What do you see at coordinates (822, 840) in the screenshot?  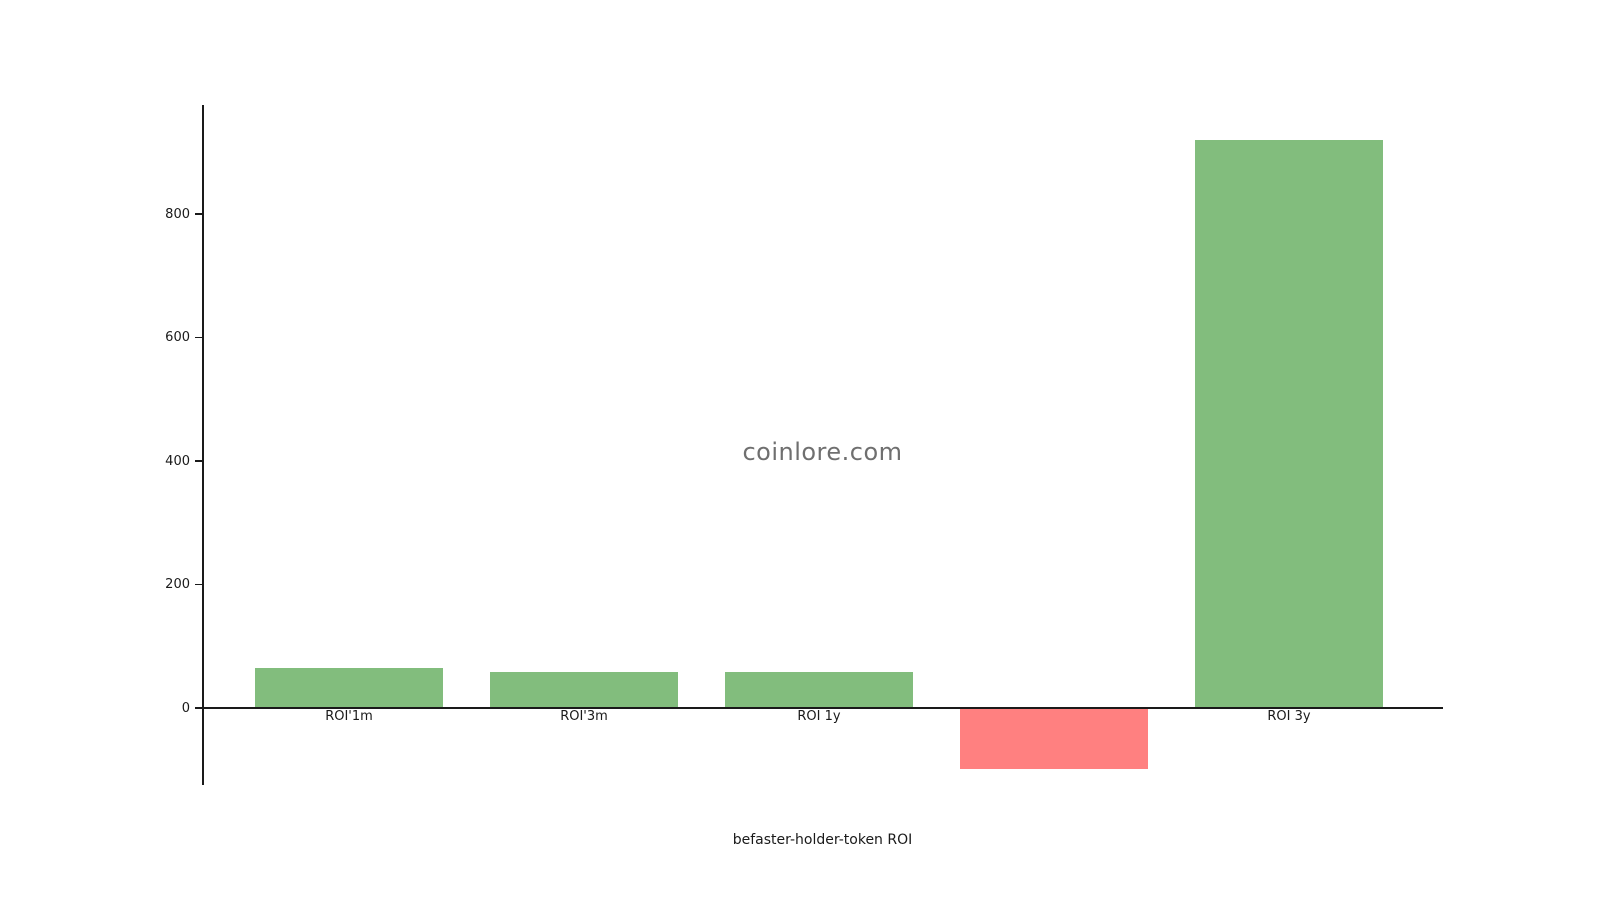 I see `chart-title: befaster-holder-token ROI` at bounding box center [822, 840].